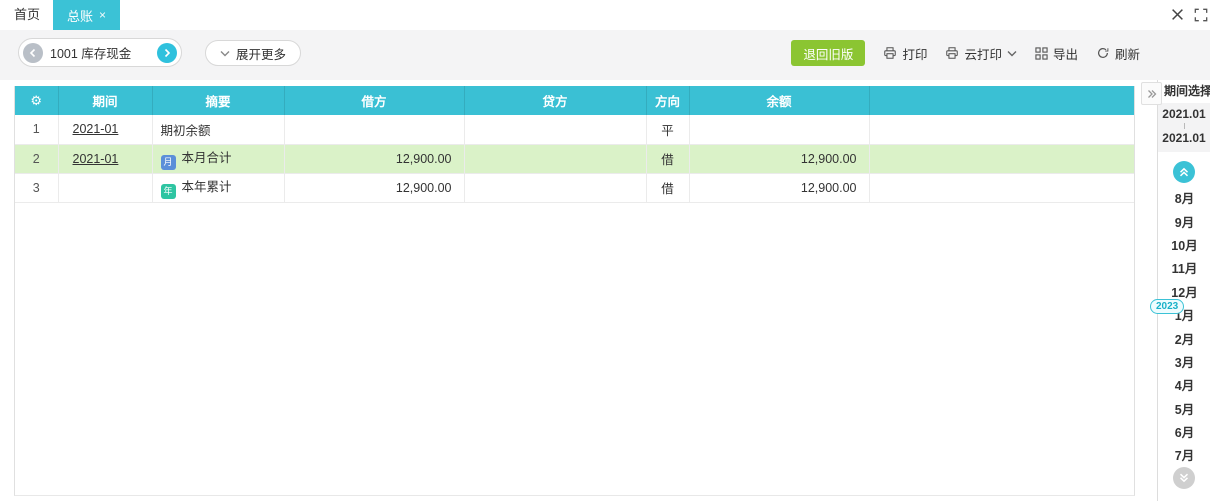 Image resolution: width=1210 pixels, height=501 pixels. I want to click on print-label: 打印, so click(915, 54).